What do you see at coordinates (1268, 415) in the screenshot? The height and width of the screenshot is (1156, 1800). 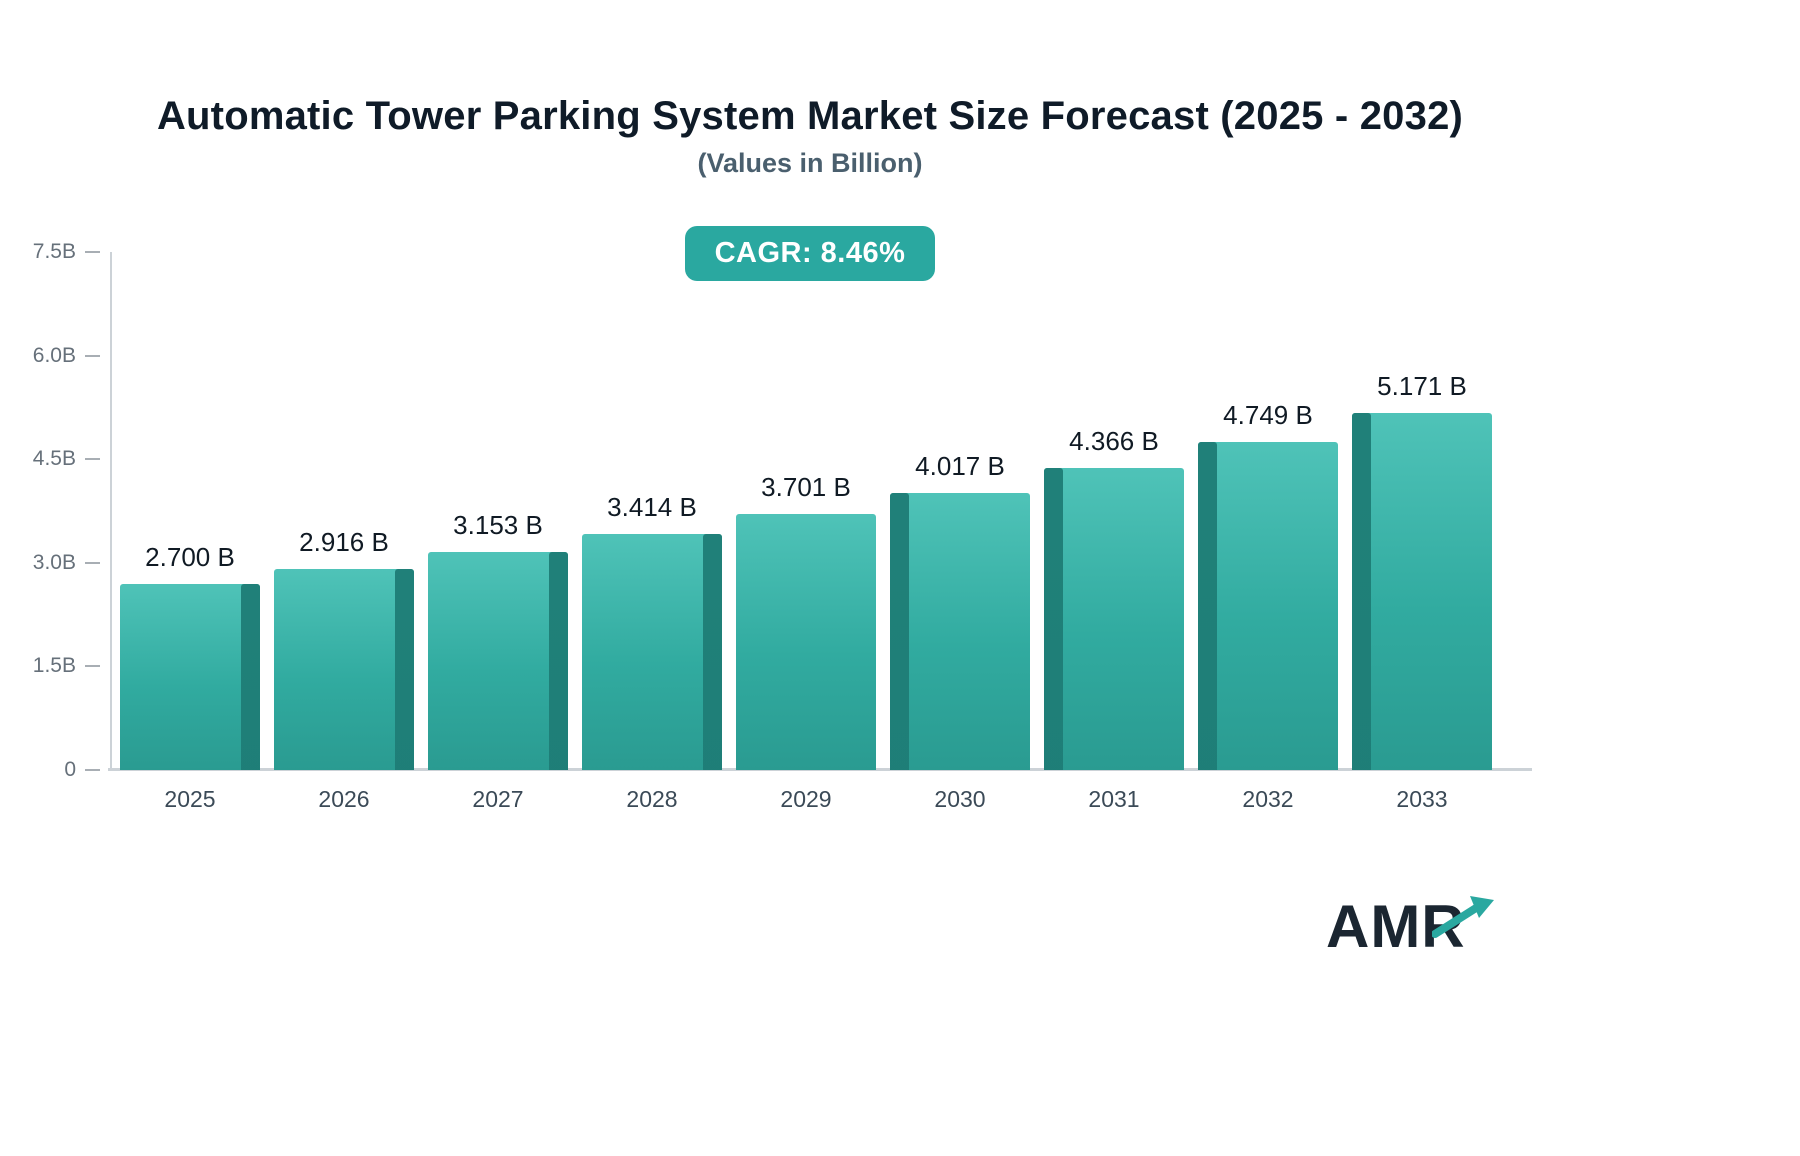 I see `bar-value-label: 4.749 B` at bounding box center [1268, 415].